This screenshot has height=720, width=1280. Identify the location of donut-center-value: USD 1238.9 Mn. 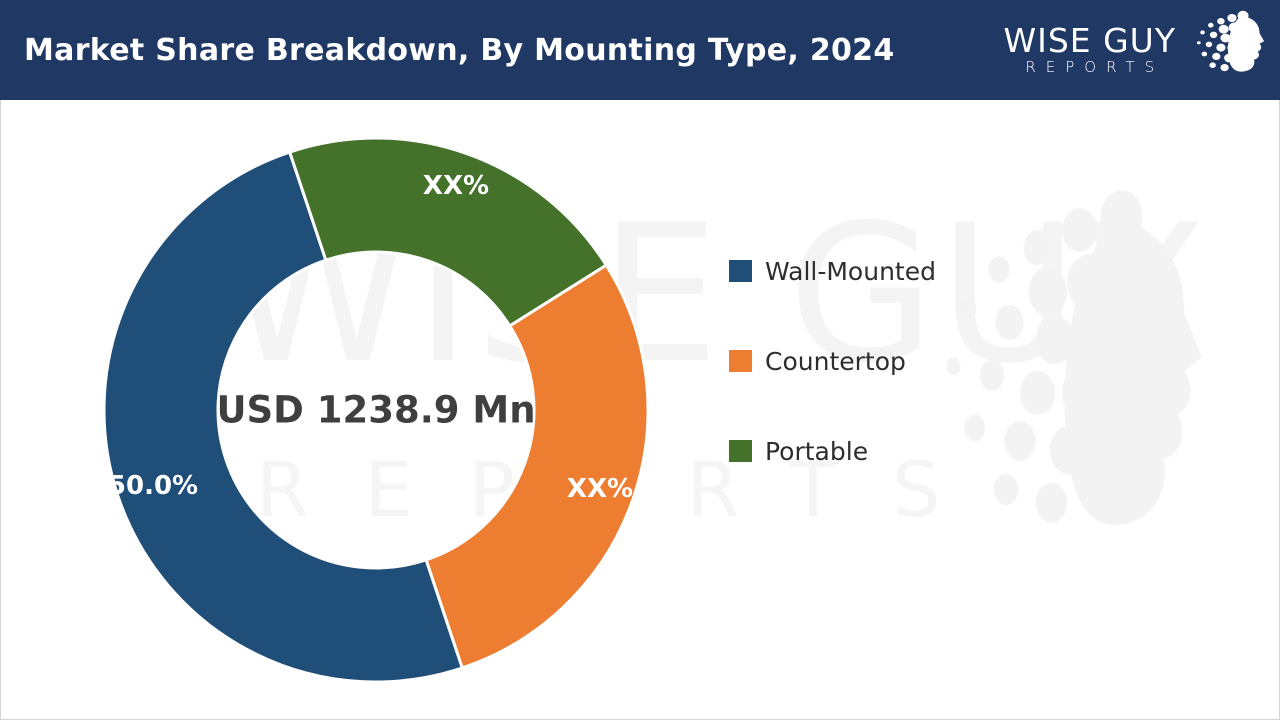
(376, 410).